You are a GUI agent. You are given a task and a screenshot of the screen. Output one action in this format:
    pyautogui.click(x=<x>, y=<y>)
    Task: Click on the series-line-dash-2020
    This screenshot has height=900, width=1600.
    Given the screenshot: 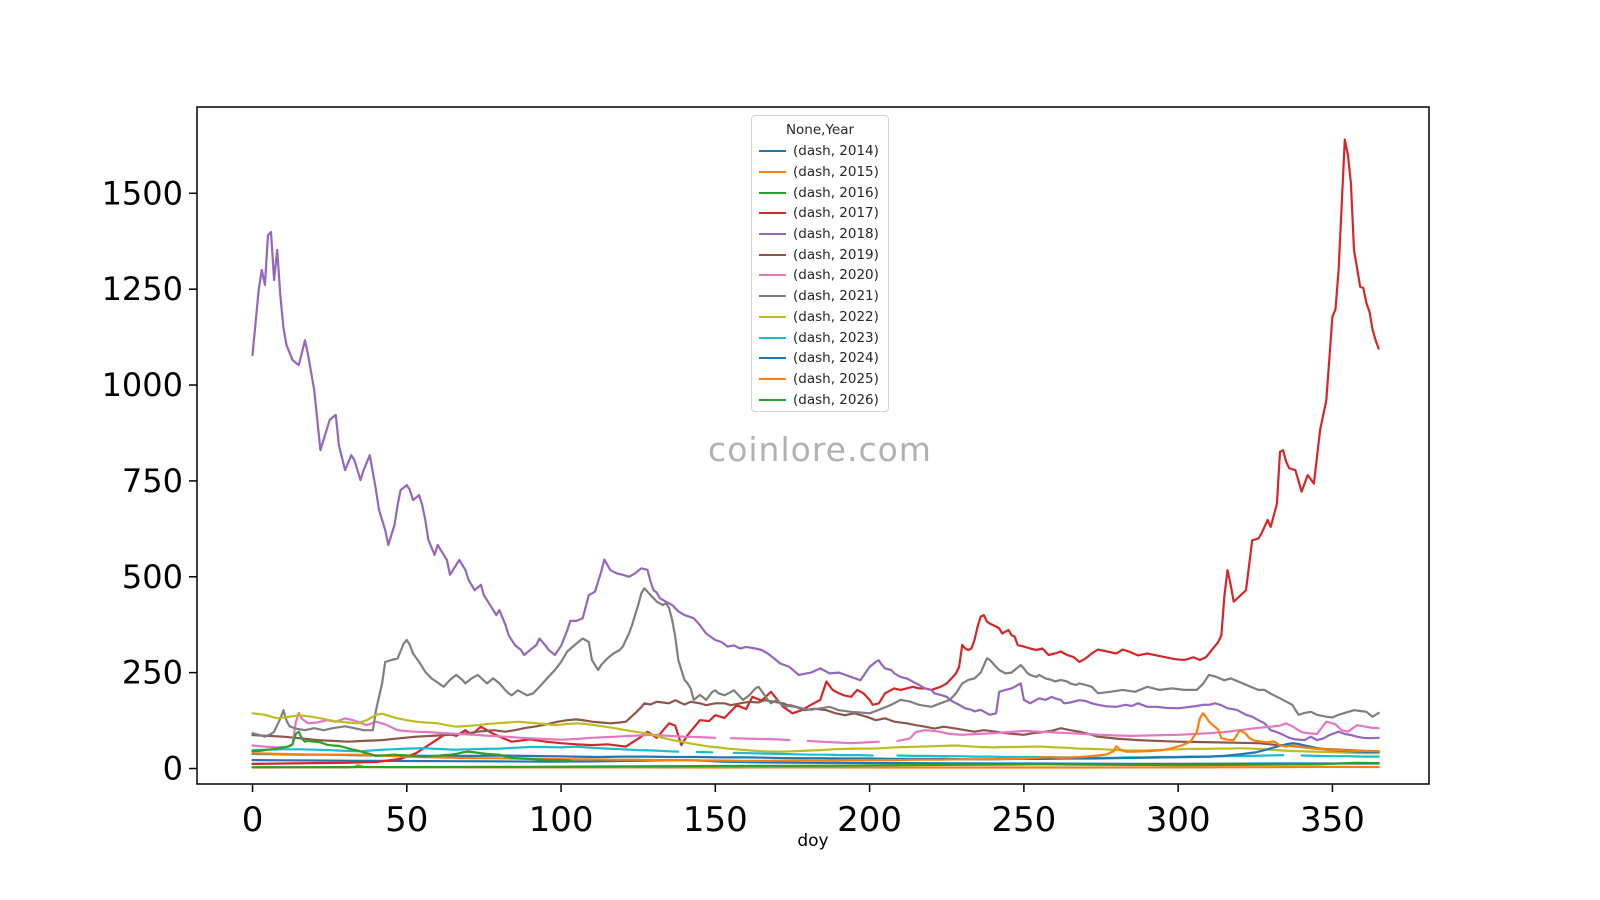 What is the action you would take?
    pyautogui.click(x=815, y=730)
    